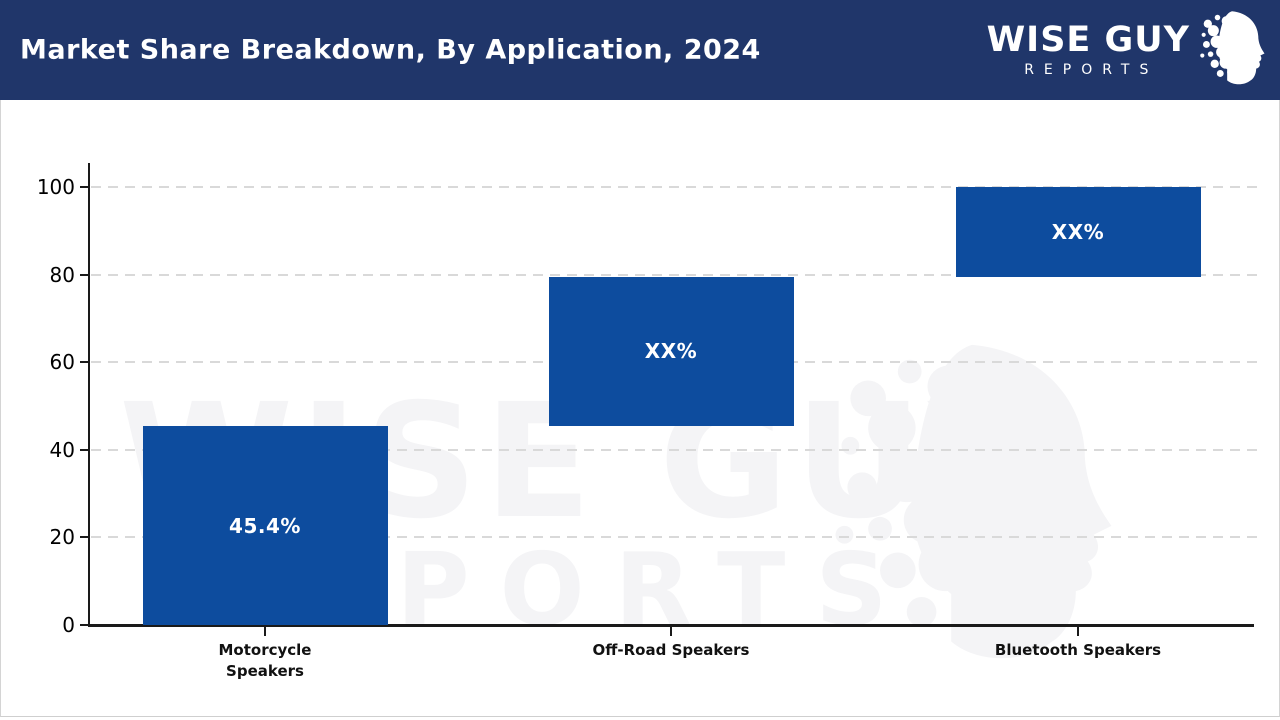  I want to click on category-label: Off-Road Speakers, so click(671, 650).